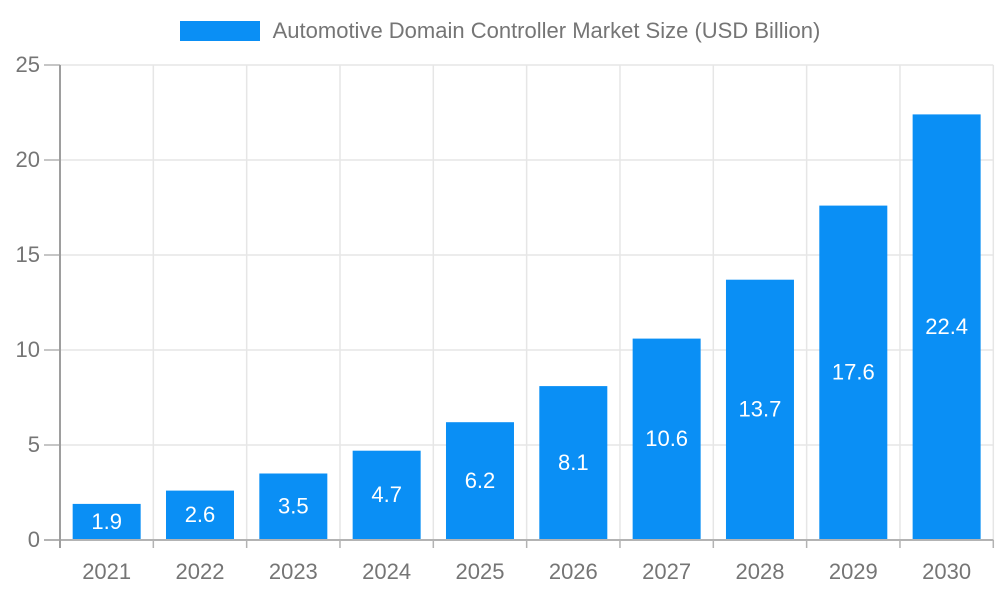  I want to click on x-axis-tick-label: 2023, so click(293, 571).